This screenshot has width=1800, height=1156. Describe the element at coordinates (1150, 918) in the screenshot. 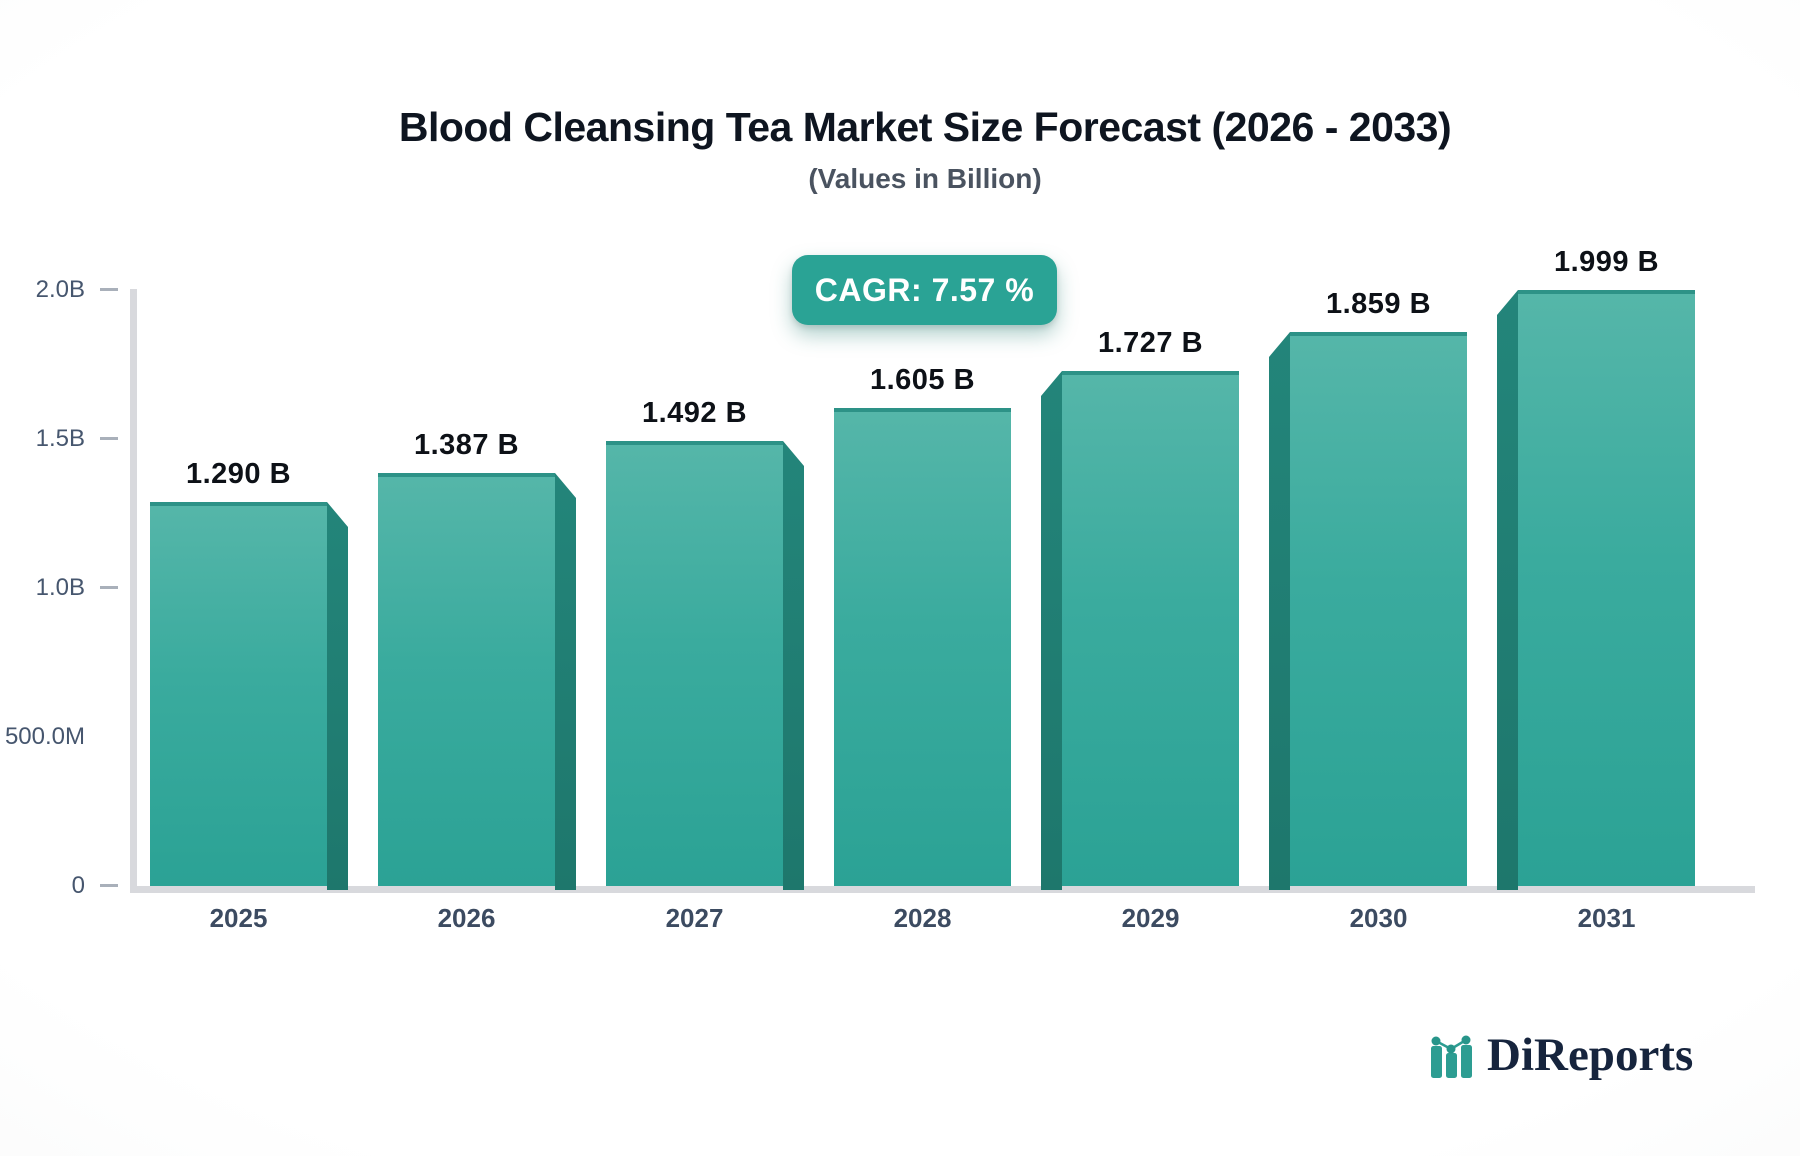

I see `x-axis-label: 2029` at that location.